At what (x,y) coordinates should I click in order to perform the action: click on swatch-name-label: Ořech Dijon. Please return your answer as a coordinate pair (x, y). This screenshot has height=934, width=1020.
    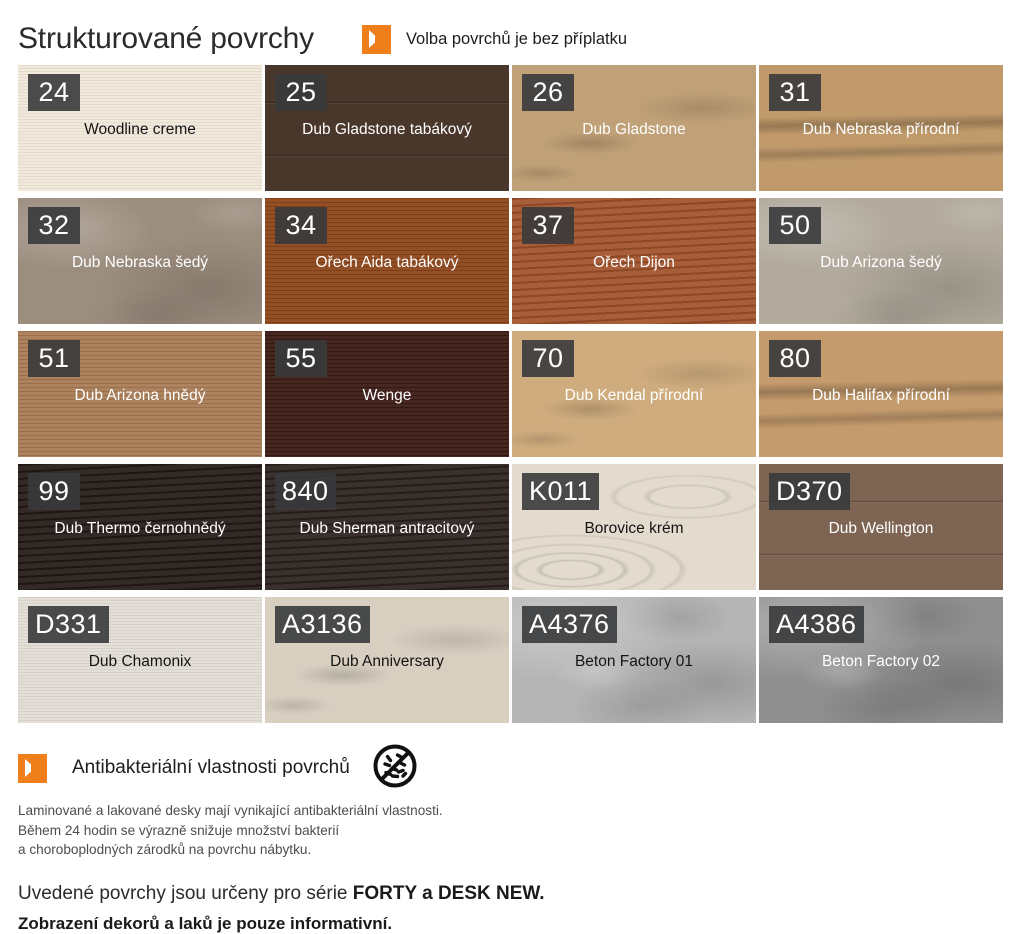
    Looking at the image, I should click on (634, 262).